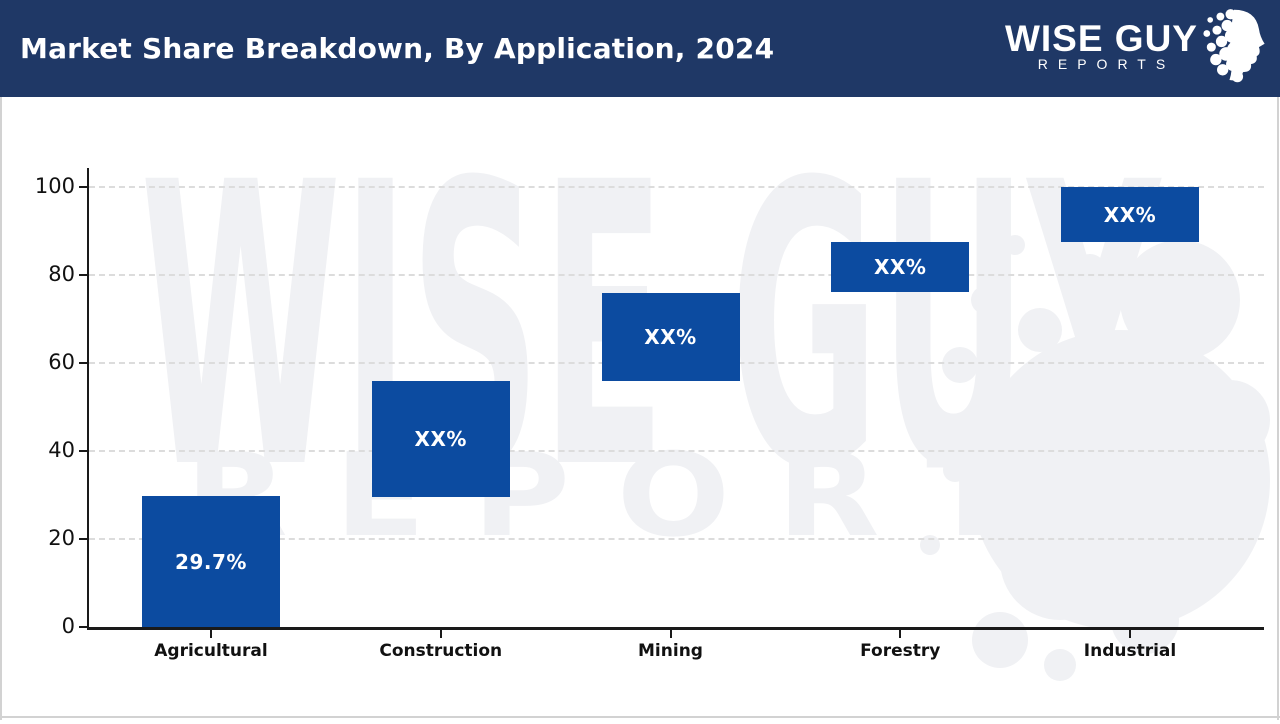 This screenshot has height=724, width=1280. Describe the element at coordinates (900, 634) in the screenshot. I see `x-tickmark-forestry` at that location.